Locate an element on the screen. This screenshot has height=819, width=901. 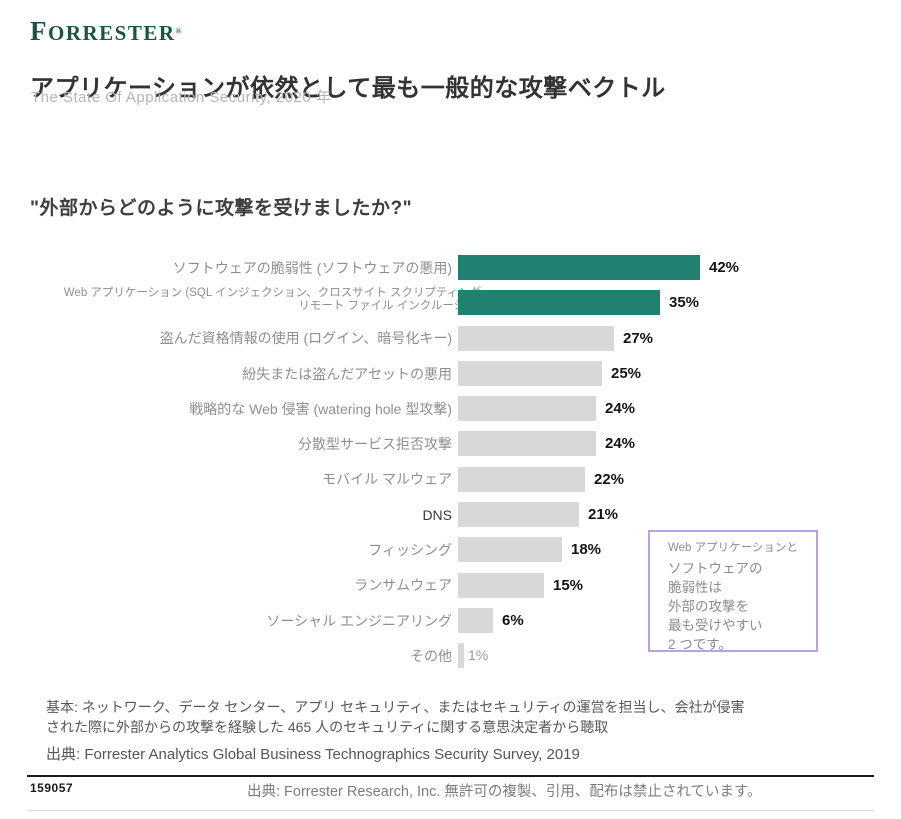
callout-body: ソフトウェアの 脆弱性は 外部の攻撃を 最も受けやすい 2 つです。 is located at coordinates (715, 606).